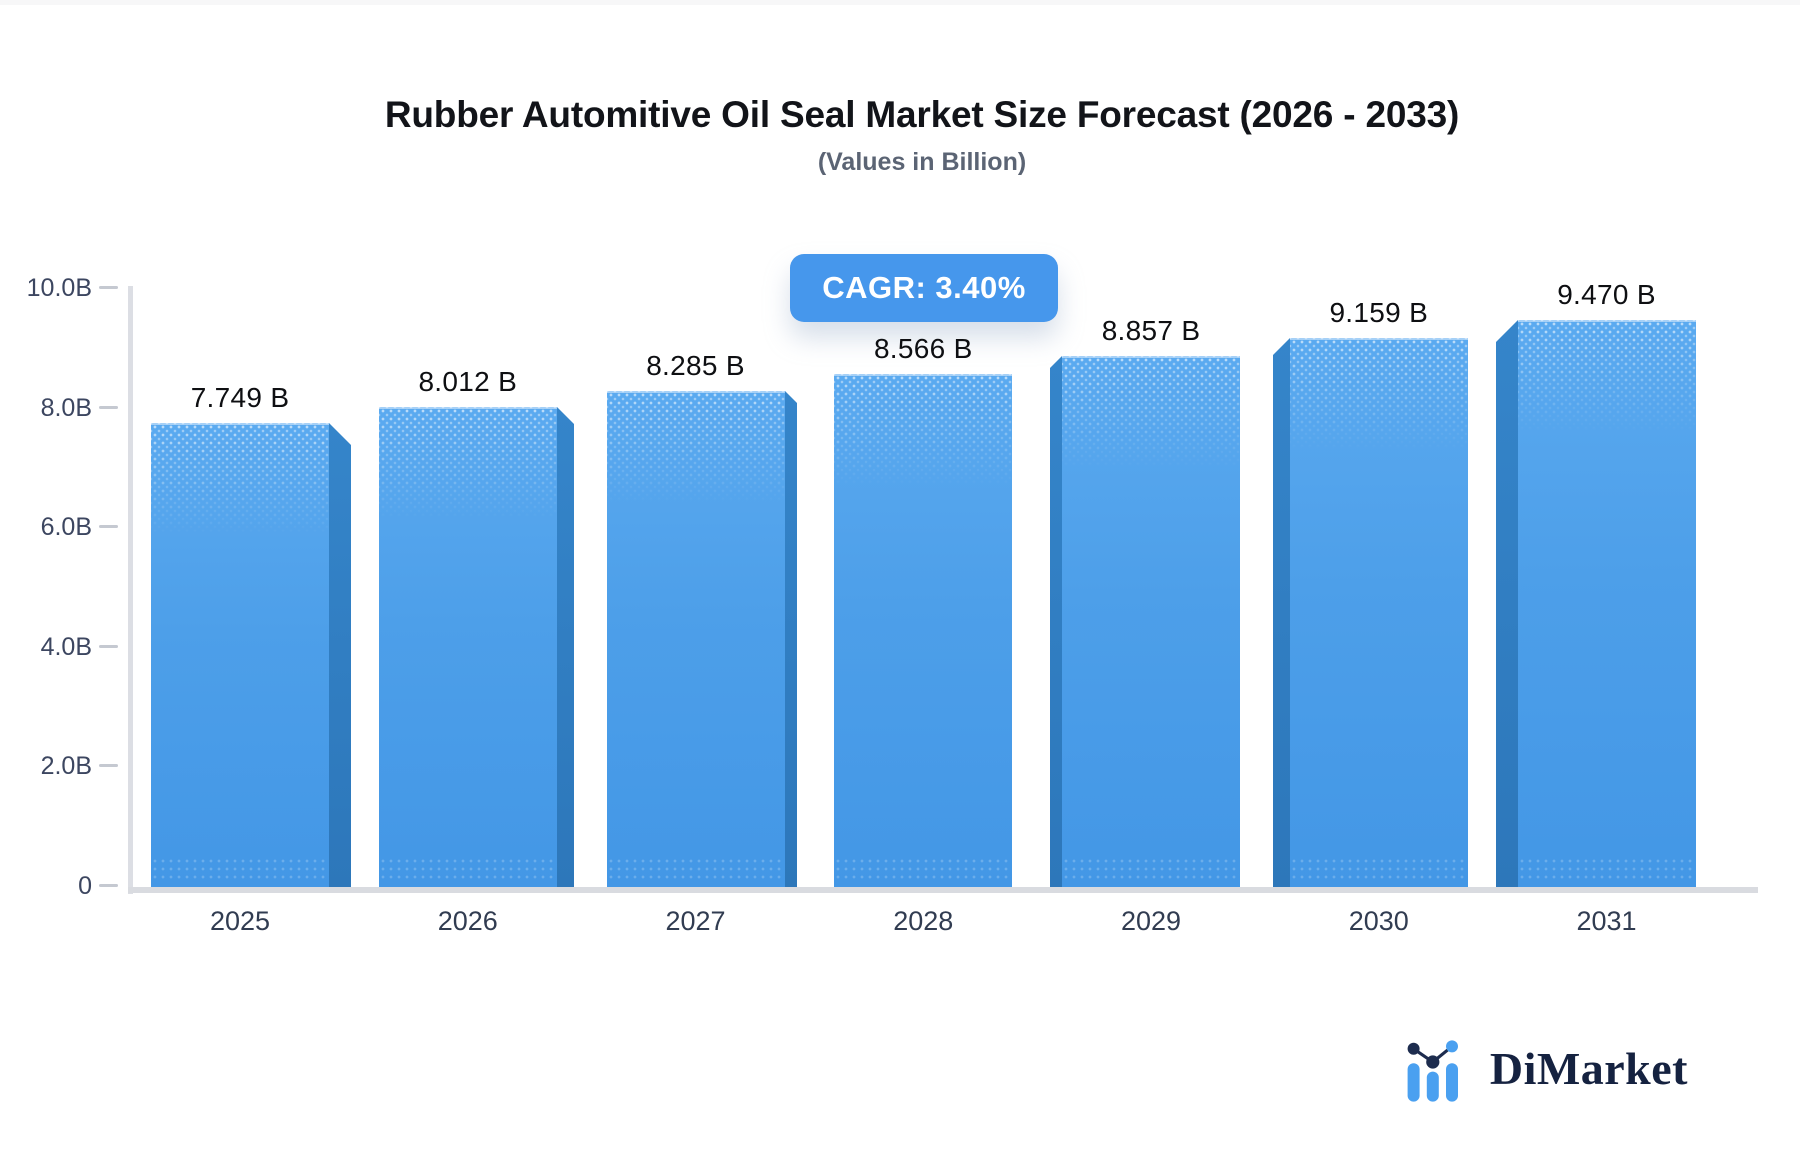 The width and height of the screenshot is (1800, 1156). What do you see at coordinates (85, 886) in the screenshot?
I see `y-tick-label: 0` at bounding box center [85, 886].